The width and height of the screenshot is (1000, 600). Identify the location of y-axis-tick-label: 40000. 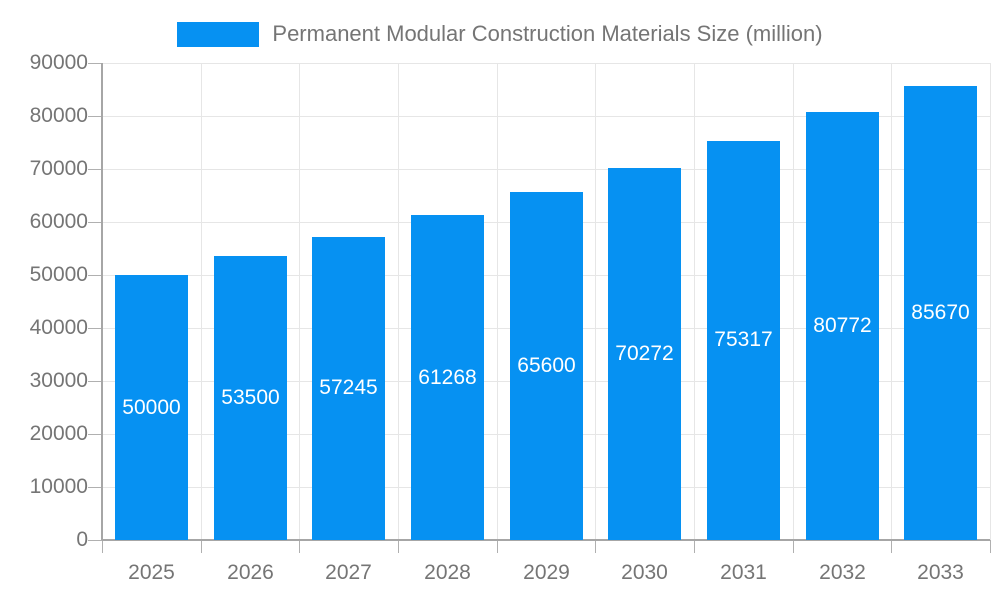
(58, 327).